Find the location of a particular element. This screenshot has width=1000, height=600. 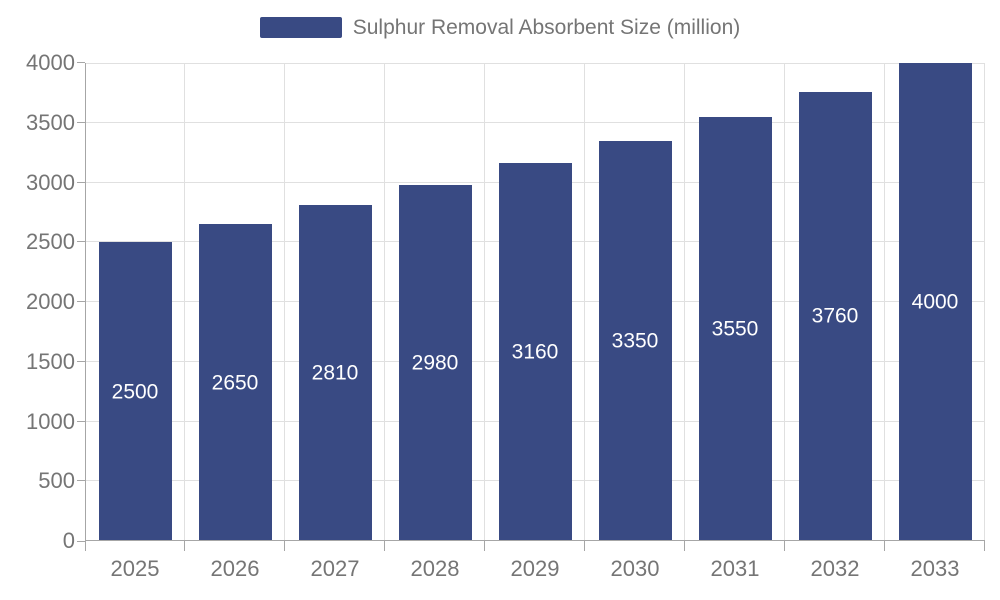

bar: 2650 is located at coordinates (235, 382).